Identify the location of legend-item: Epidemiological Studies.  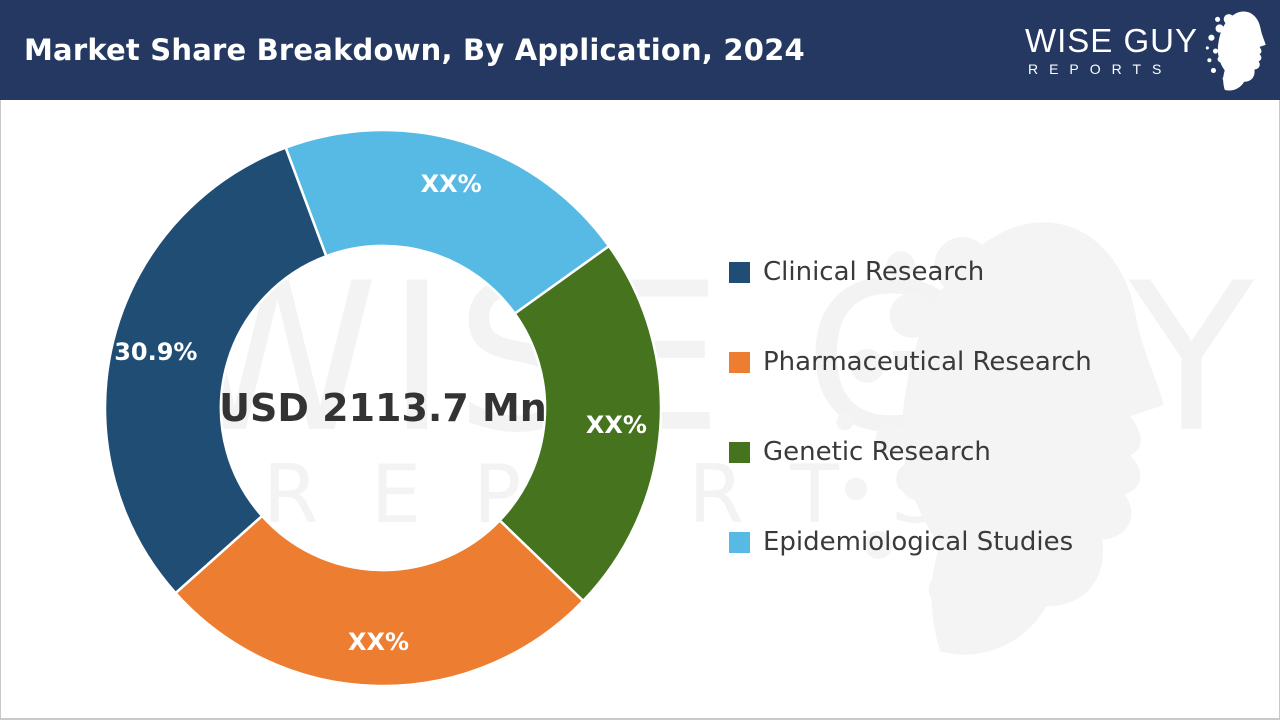
(910, 542).